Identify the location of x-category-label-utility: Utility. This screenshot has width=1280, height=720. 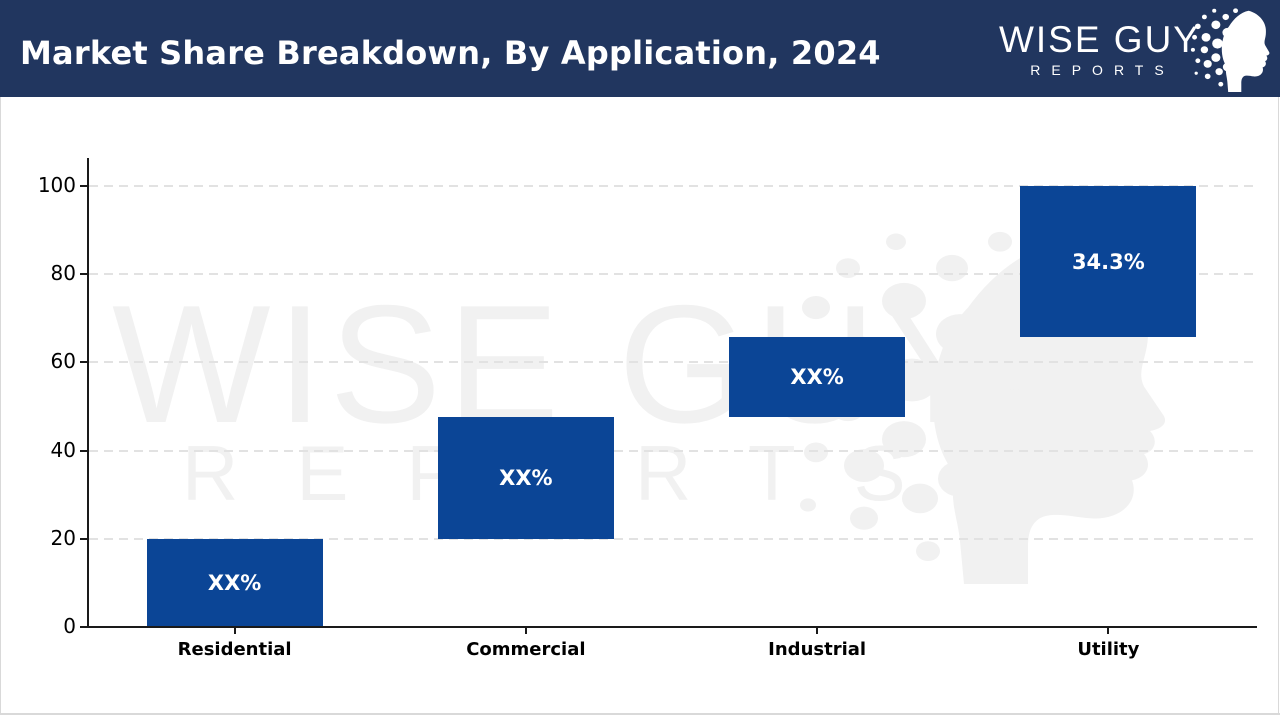
(1108, 649).